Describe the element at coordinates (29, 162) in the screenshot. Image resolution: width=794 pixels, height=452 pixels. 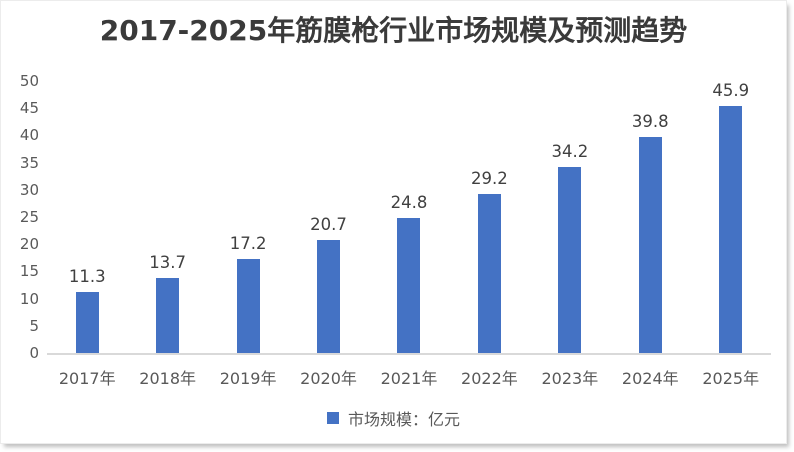
I see `y-tick-label: 35` at that location.